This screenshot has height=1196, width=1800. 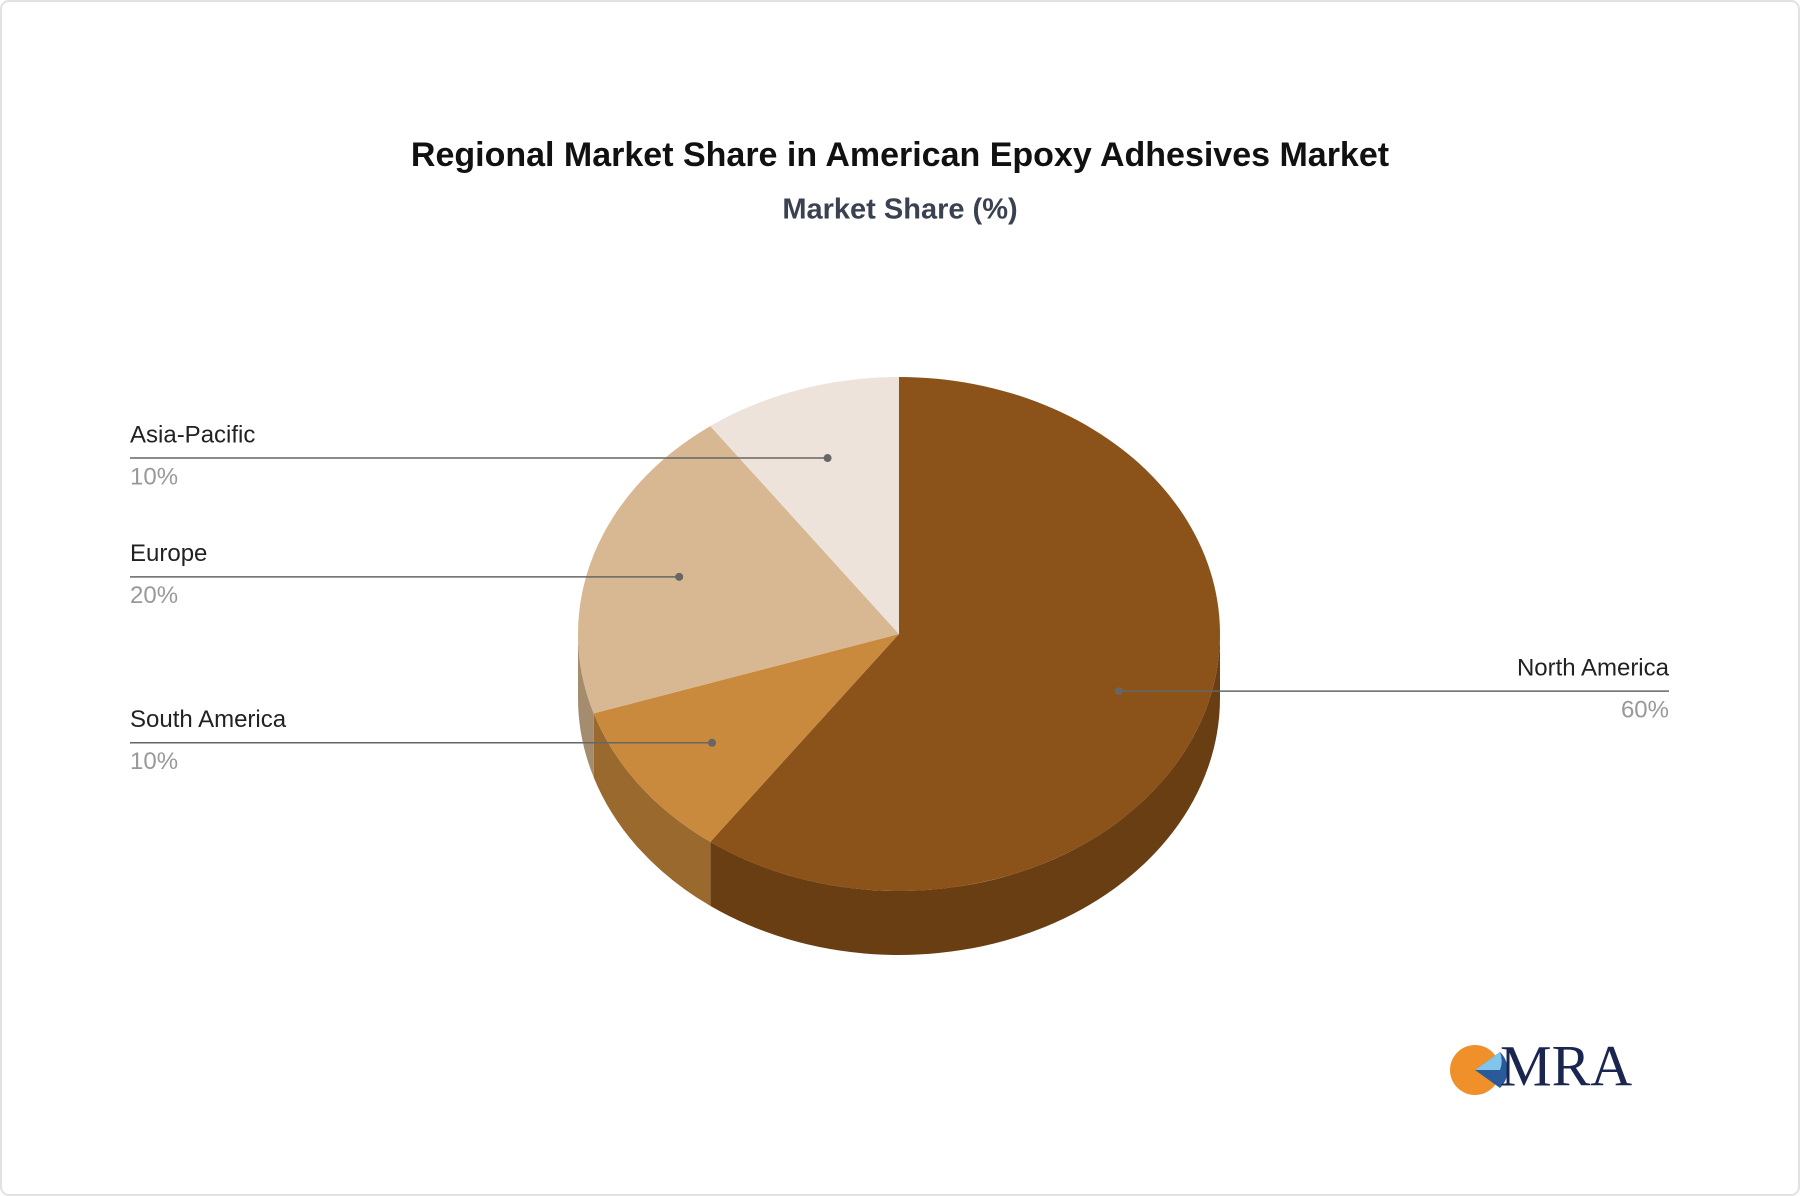 I want to click on logo: MRA, so click(x=1541, y=1065).